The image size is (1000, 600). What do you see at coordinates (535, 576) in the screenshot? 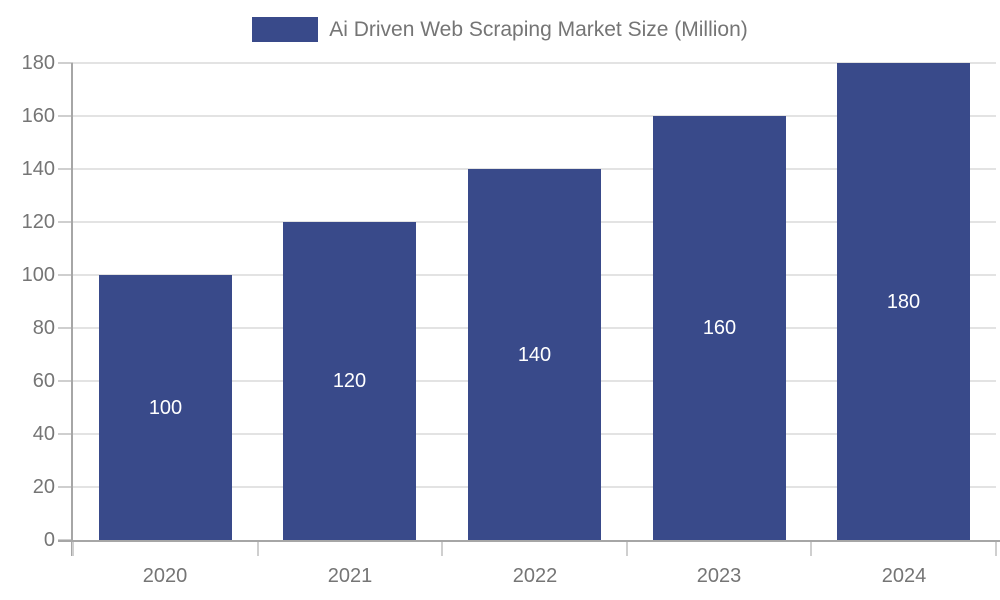
I see `x-tick-label: 2022` at bounding box center [535, 576].